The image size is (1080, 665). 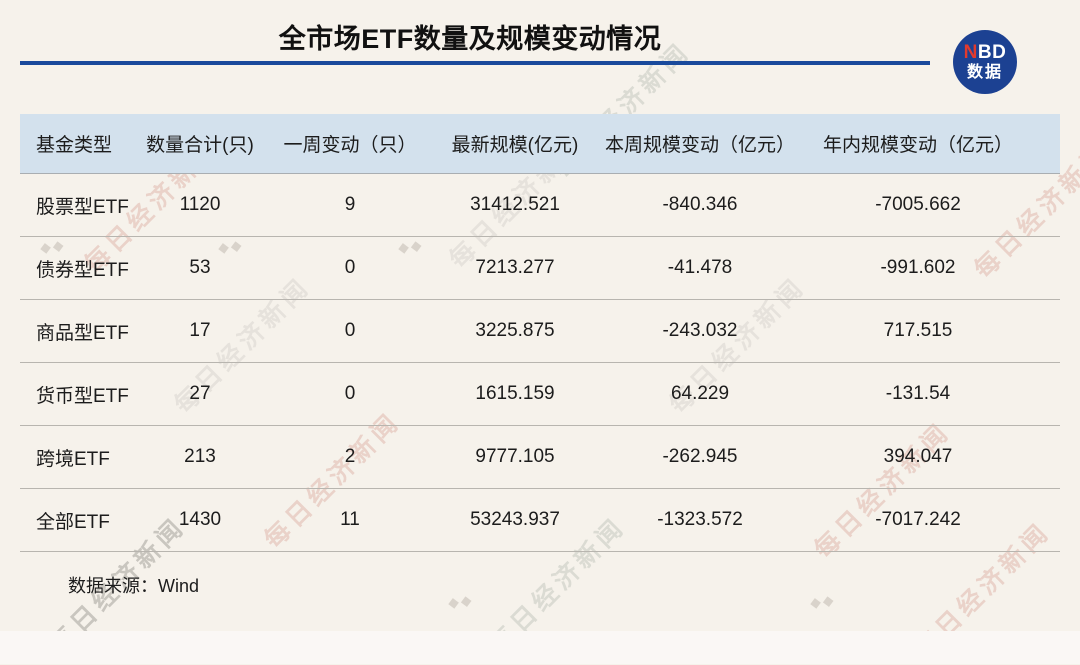 What do you see at coordinates (515, 145) in the screenshot?
I see `header-latest-scale: 最新规模(亿元)` at bounding box center [515, 145].